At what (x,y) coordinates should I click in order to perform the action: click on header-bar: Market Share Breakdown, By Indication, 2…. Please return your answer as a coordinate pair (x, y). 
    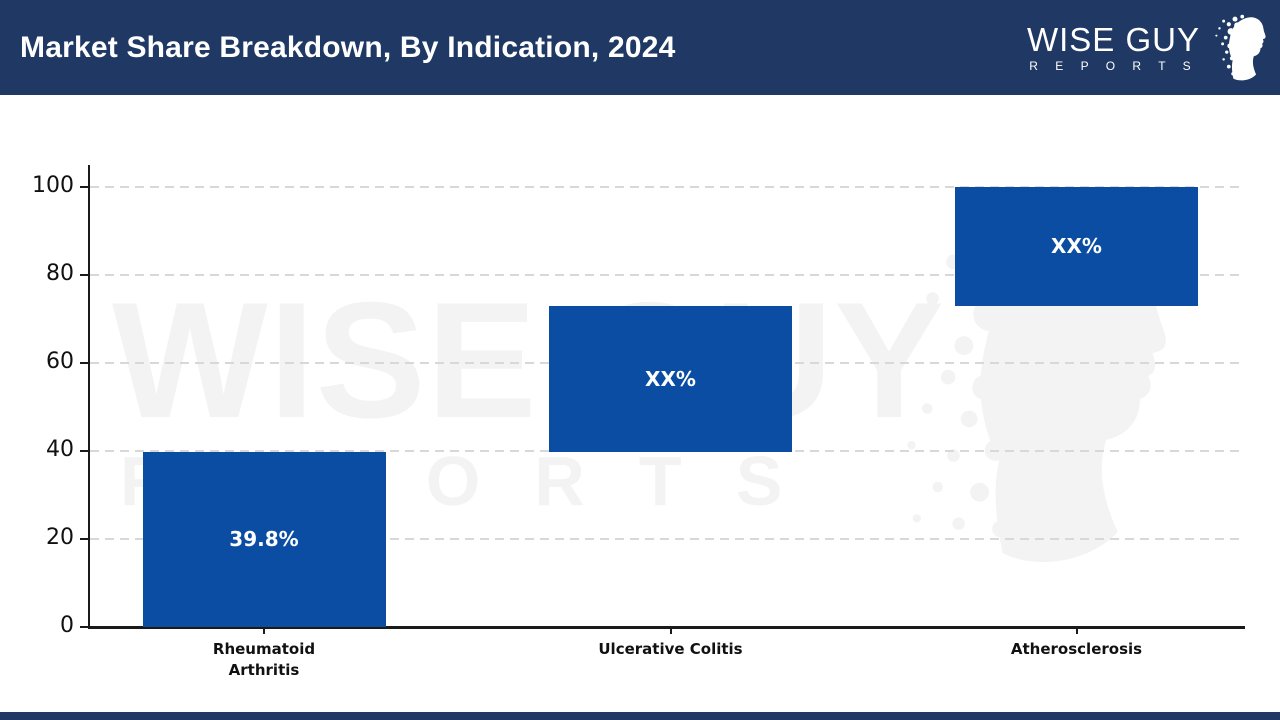
    Looking at the image, I should click on (640, 47).